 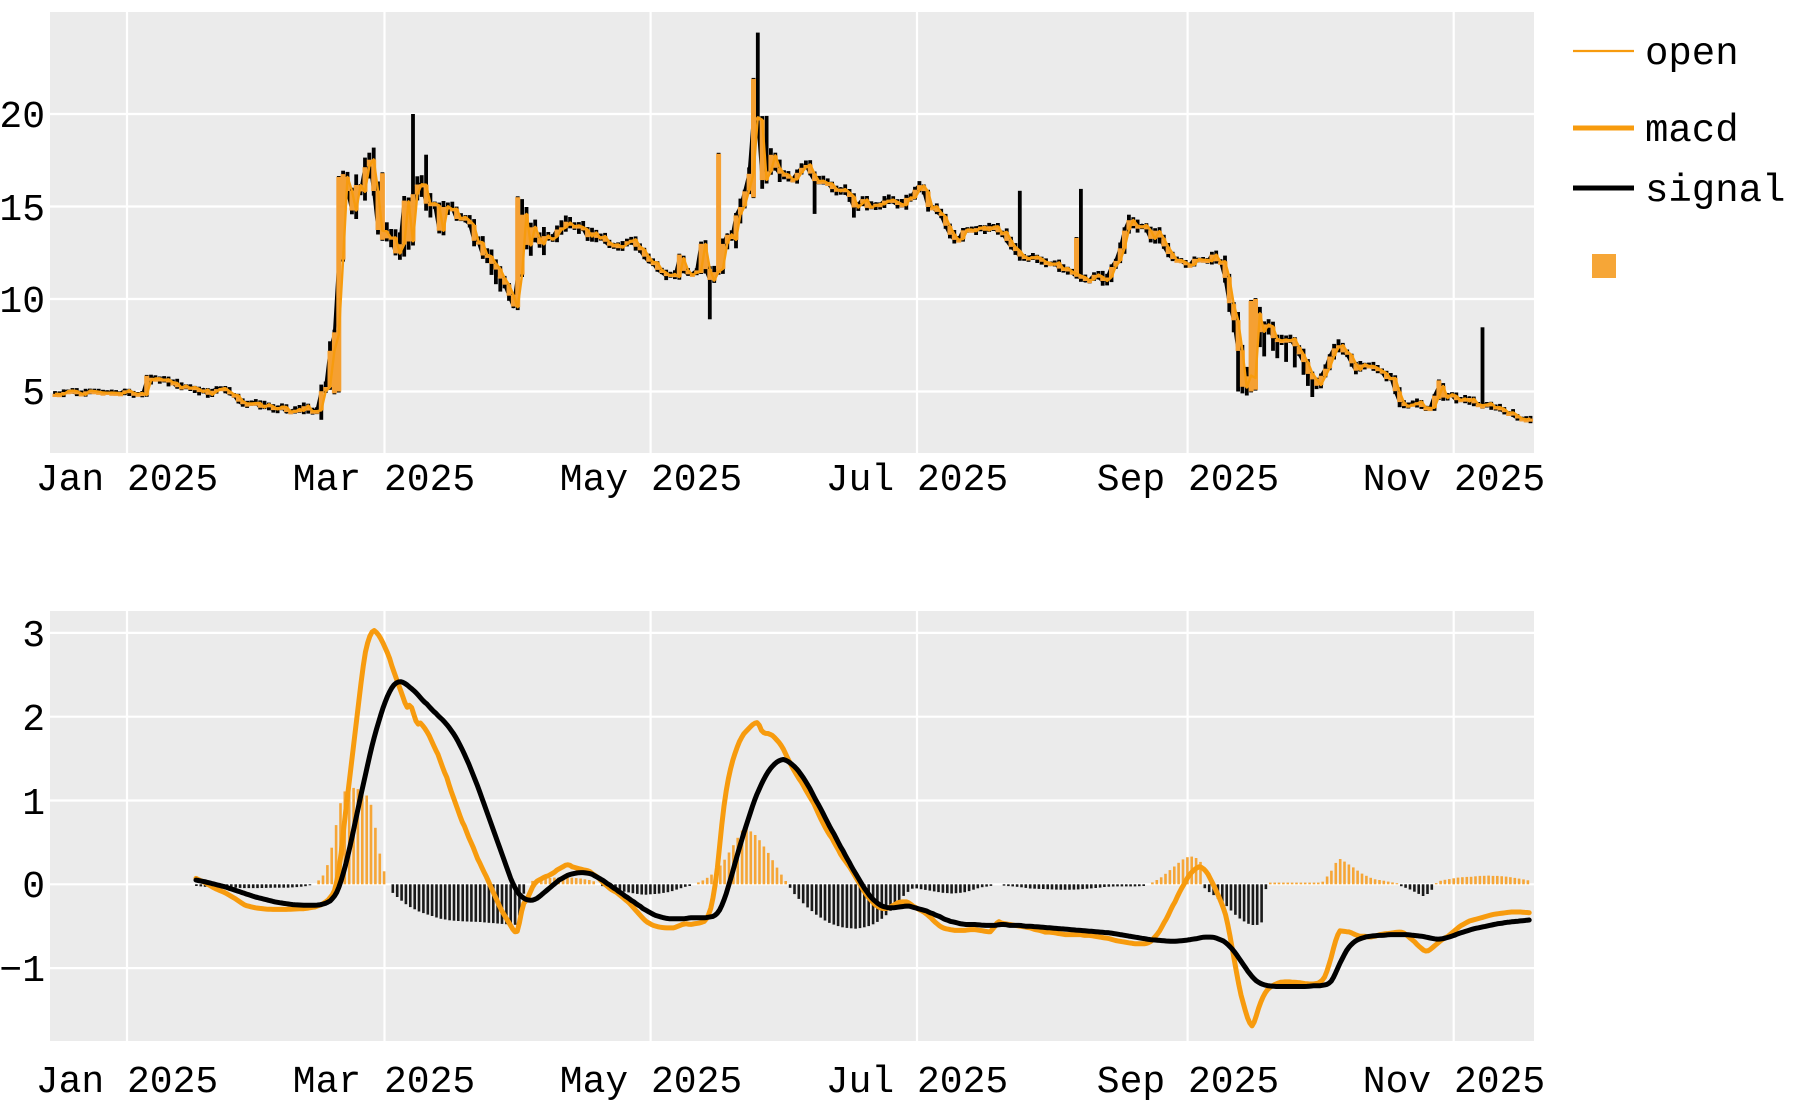 What do you see at coordinates (33, 887) in the screenshot?
I see `svg-text: 0` at bounding box center [33, 887].